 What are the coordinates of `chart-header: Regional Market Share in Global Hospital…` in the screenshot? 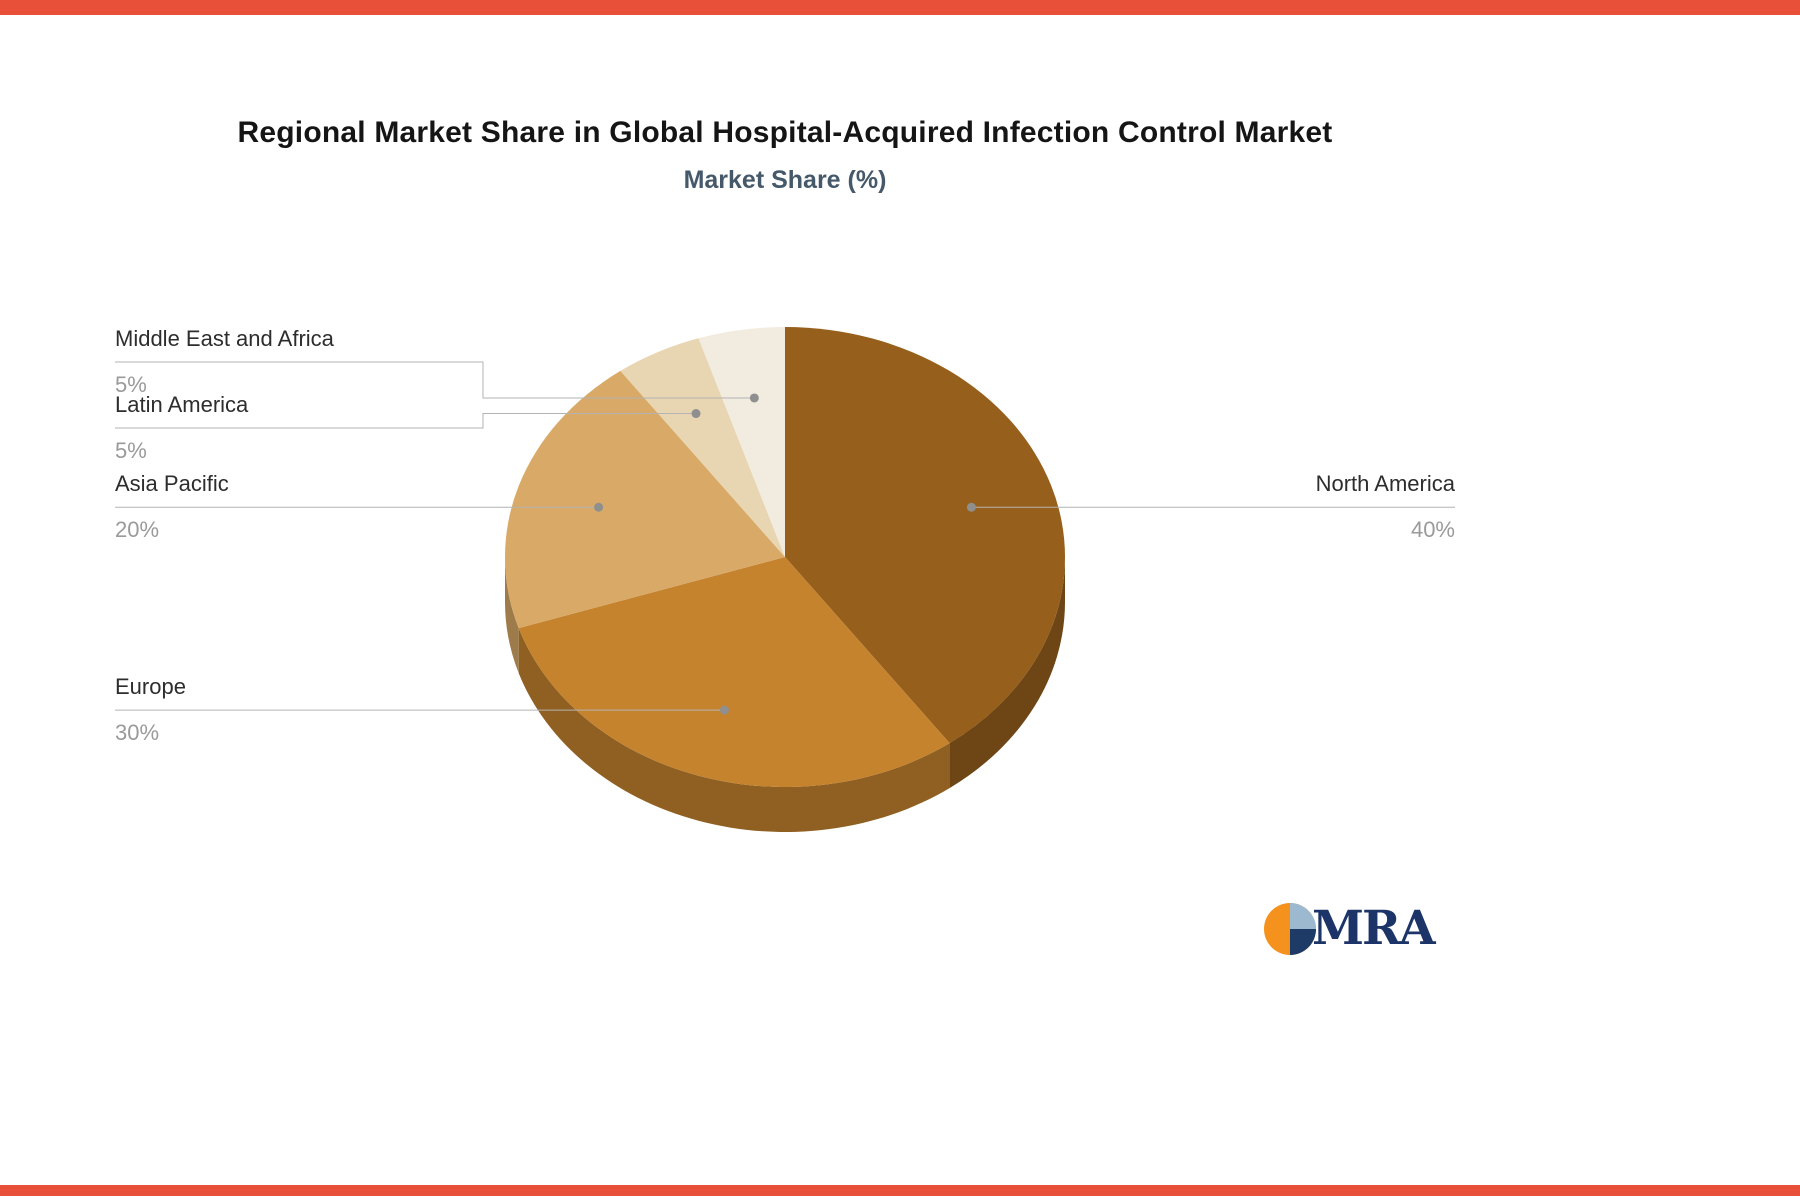 It's located at (785, 97).